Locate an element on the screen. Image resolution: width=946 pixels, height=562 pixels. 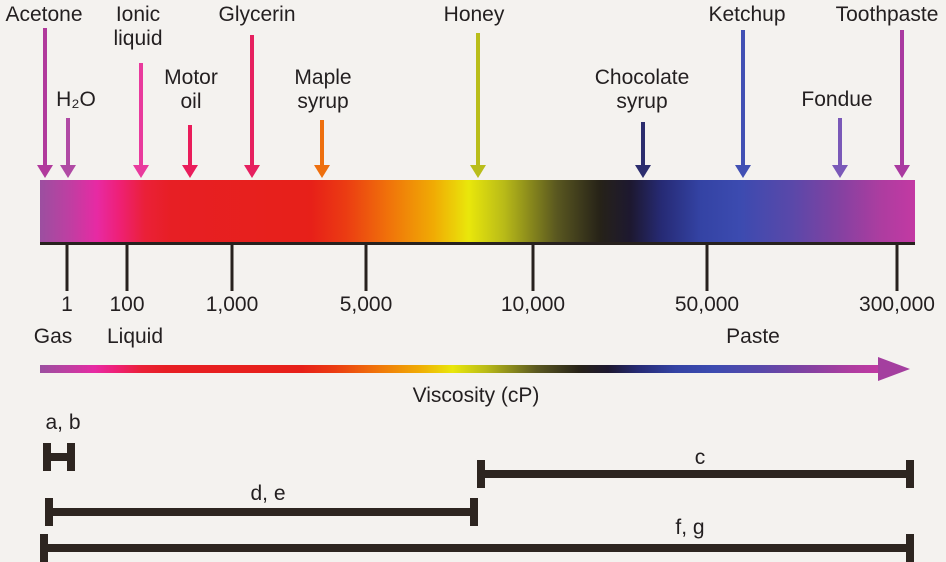
axis-tick-label: 1,000 is located at coordinates (232, 304).